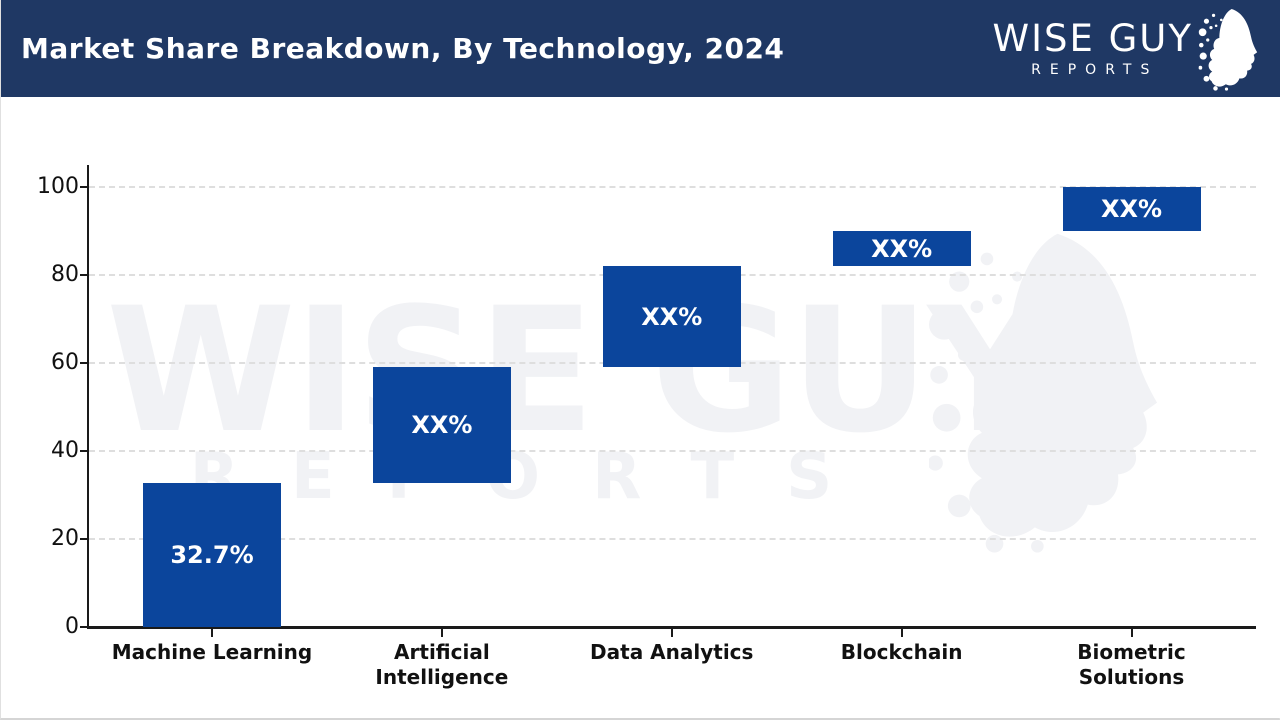 The height and width of the screenshot is (720, 1280). I want to click on category-label-4: Biometric Solutions, so click(1131, 664).